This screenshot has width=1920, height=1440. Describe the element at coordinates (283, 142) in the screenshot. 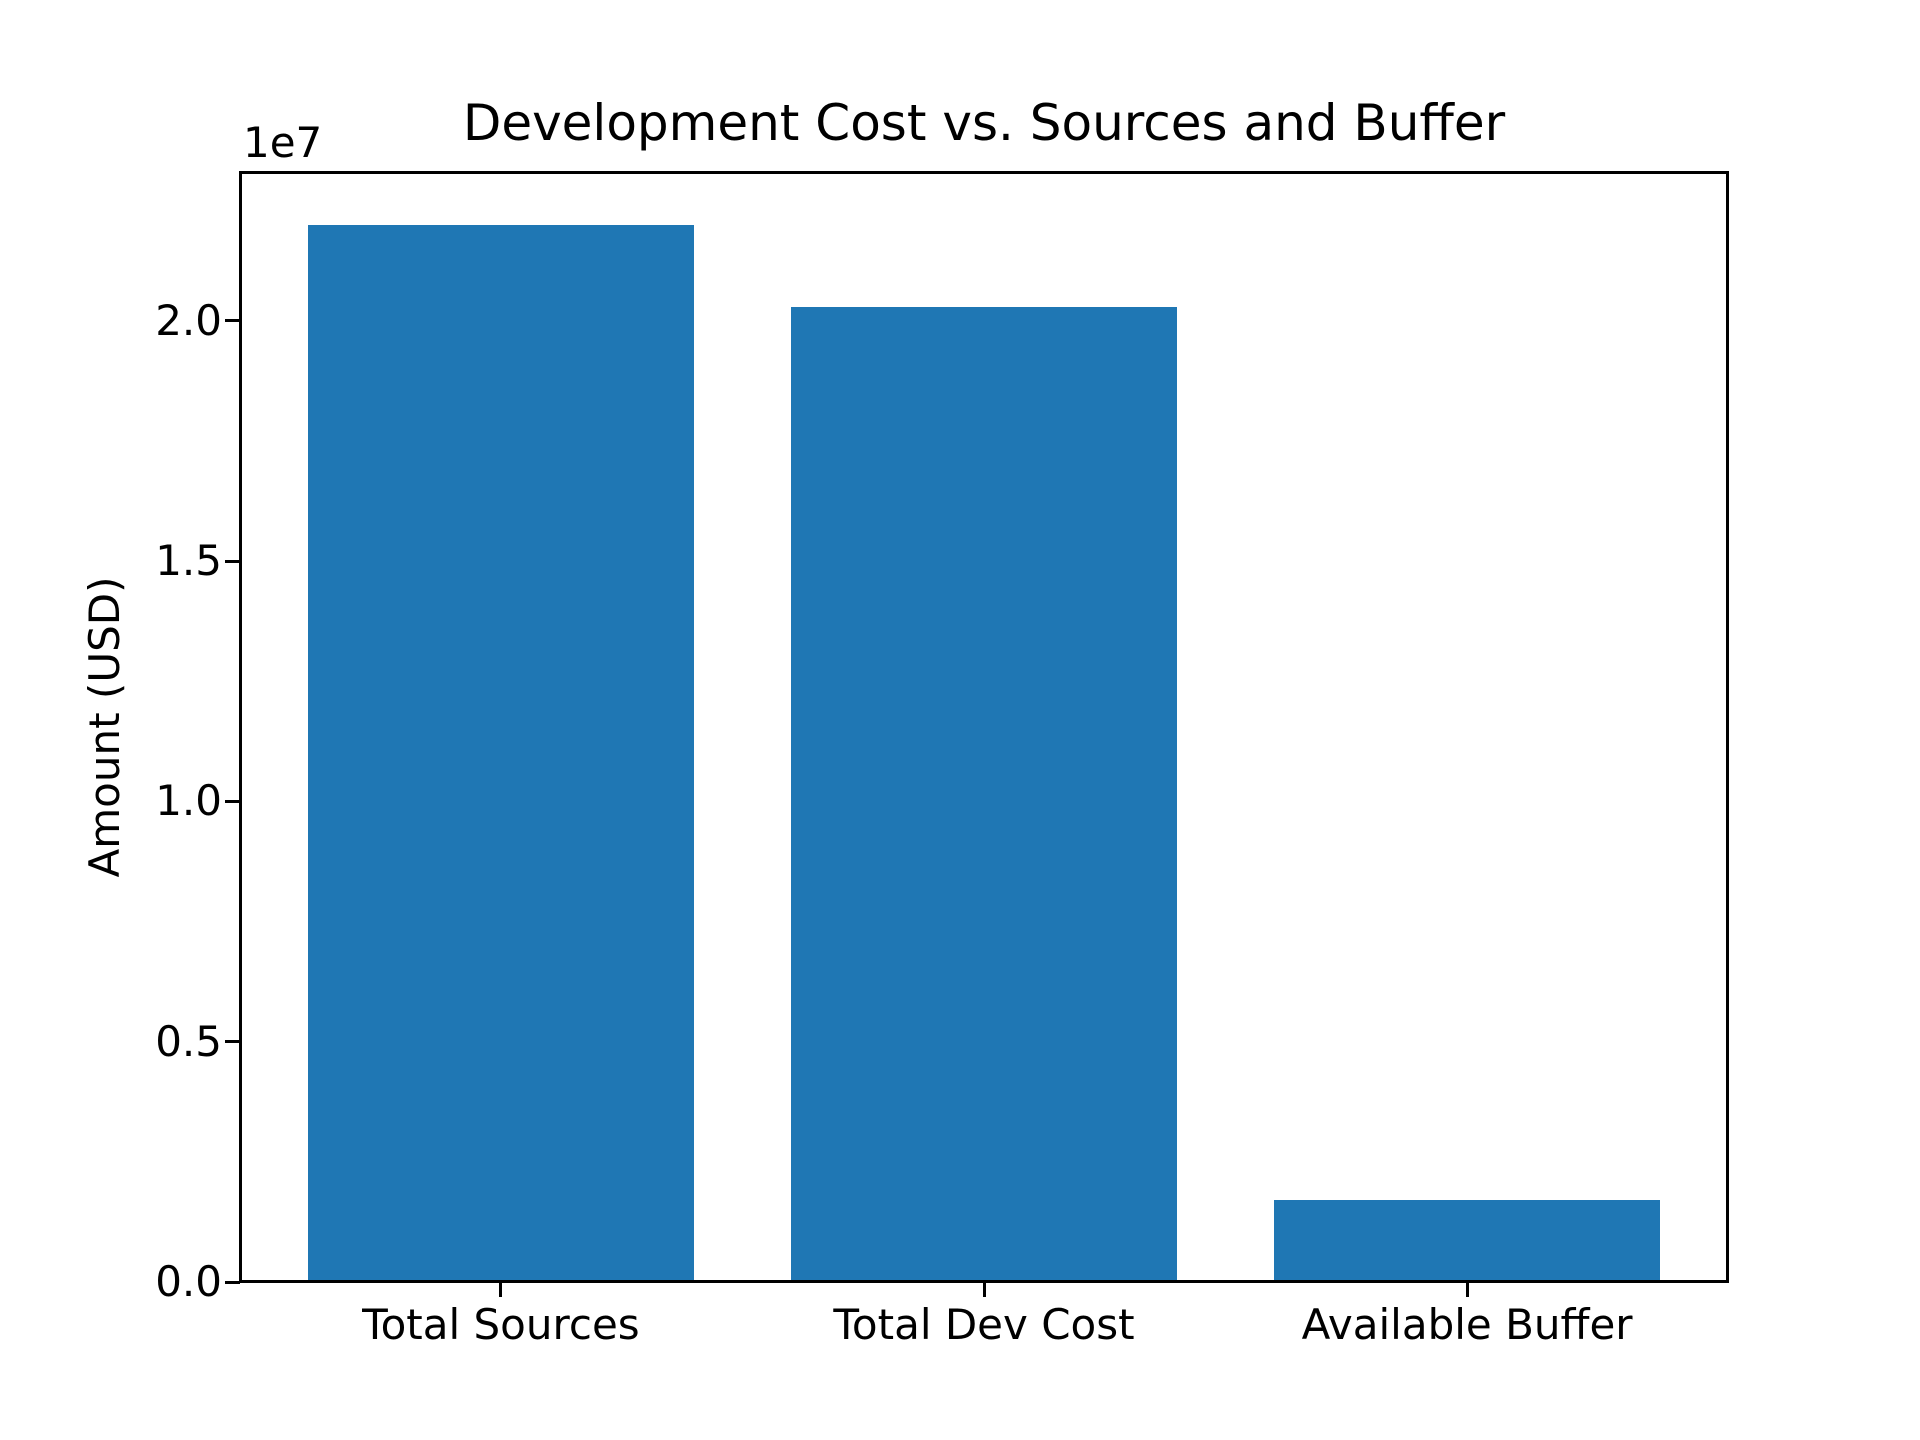

I see `y-axis-offset-label: 1e7` at that location.